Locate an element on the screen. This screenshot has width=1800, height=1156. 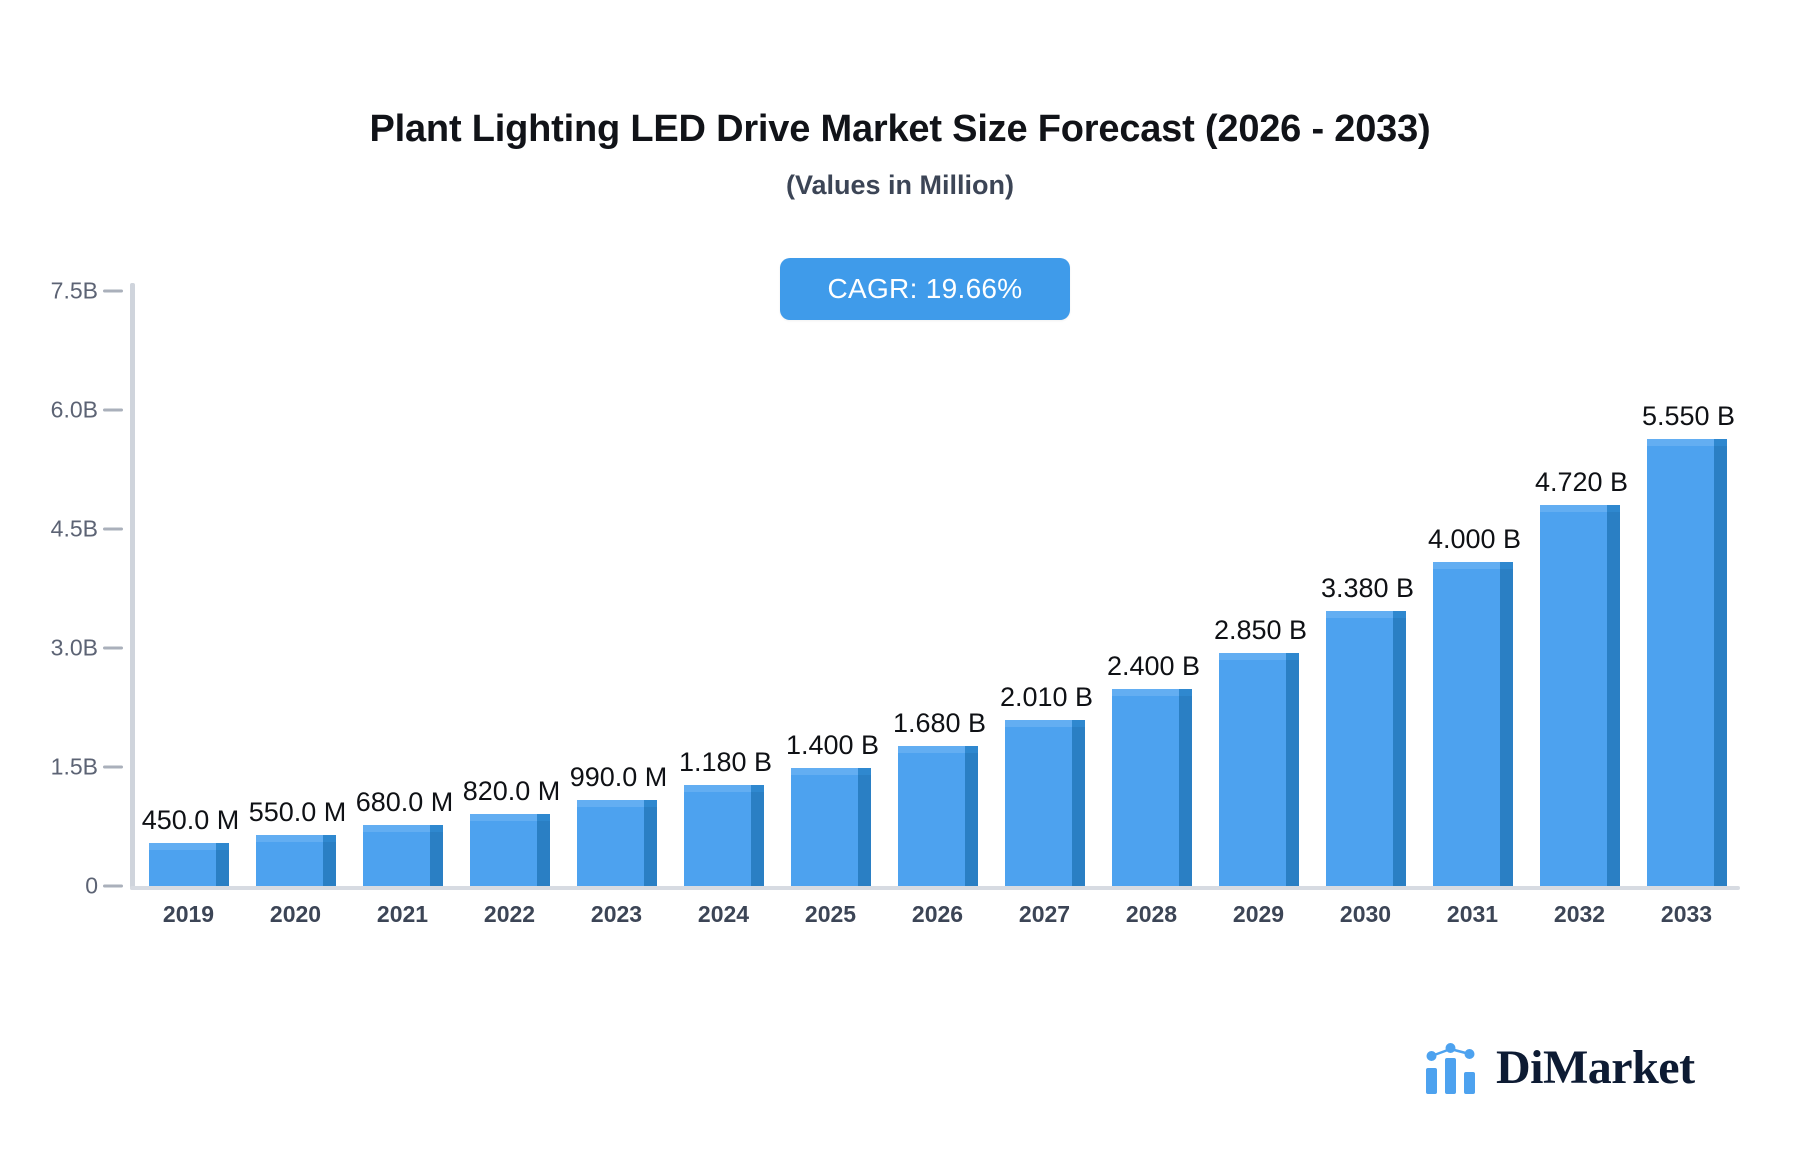
bar-2026 is located at coordinates (937, 815).